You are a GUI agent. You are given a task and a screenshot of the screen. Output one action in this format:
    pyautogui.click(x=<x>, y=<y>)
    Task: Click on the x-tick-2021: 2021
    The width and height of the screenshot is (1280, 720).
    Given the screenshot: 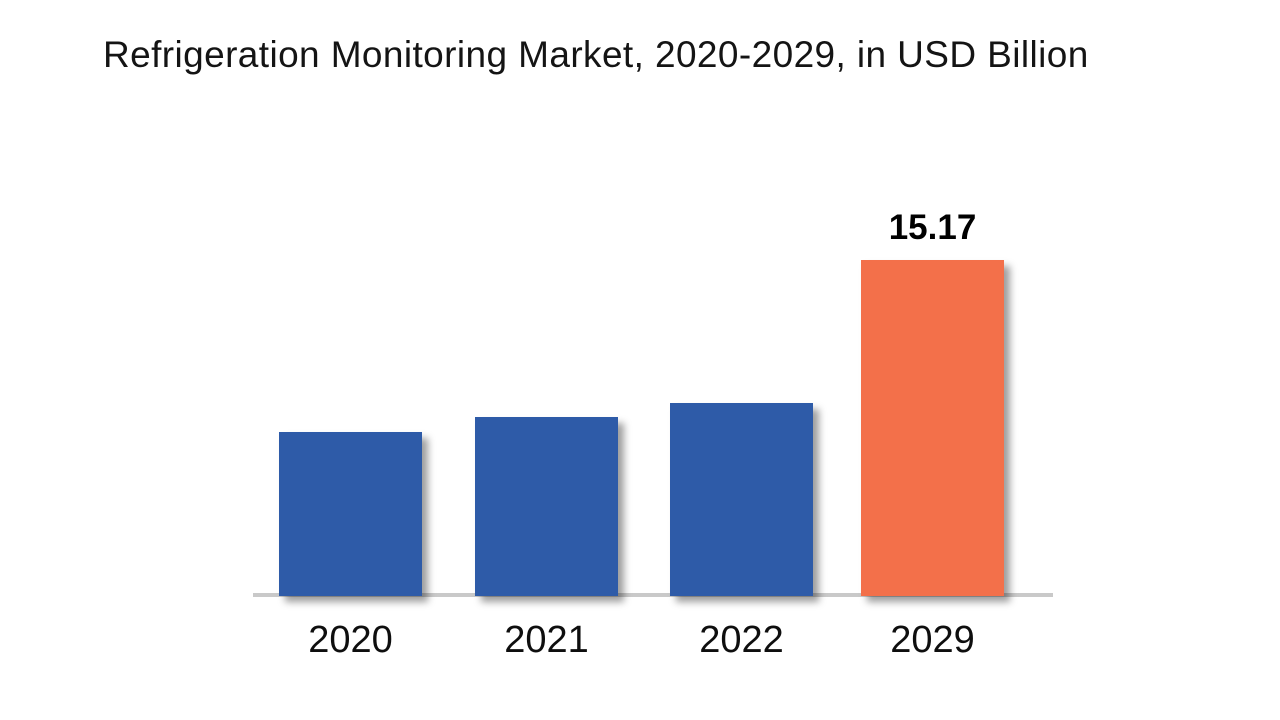 What is the action you would take?
    pyautogui.click(x=546, y=640)
    